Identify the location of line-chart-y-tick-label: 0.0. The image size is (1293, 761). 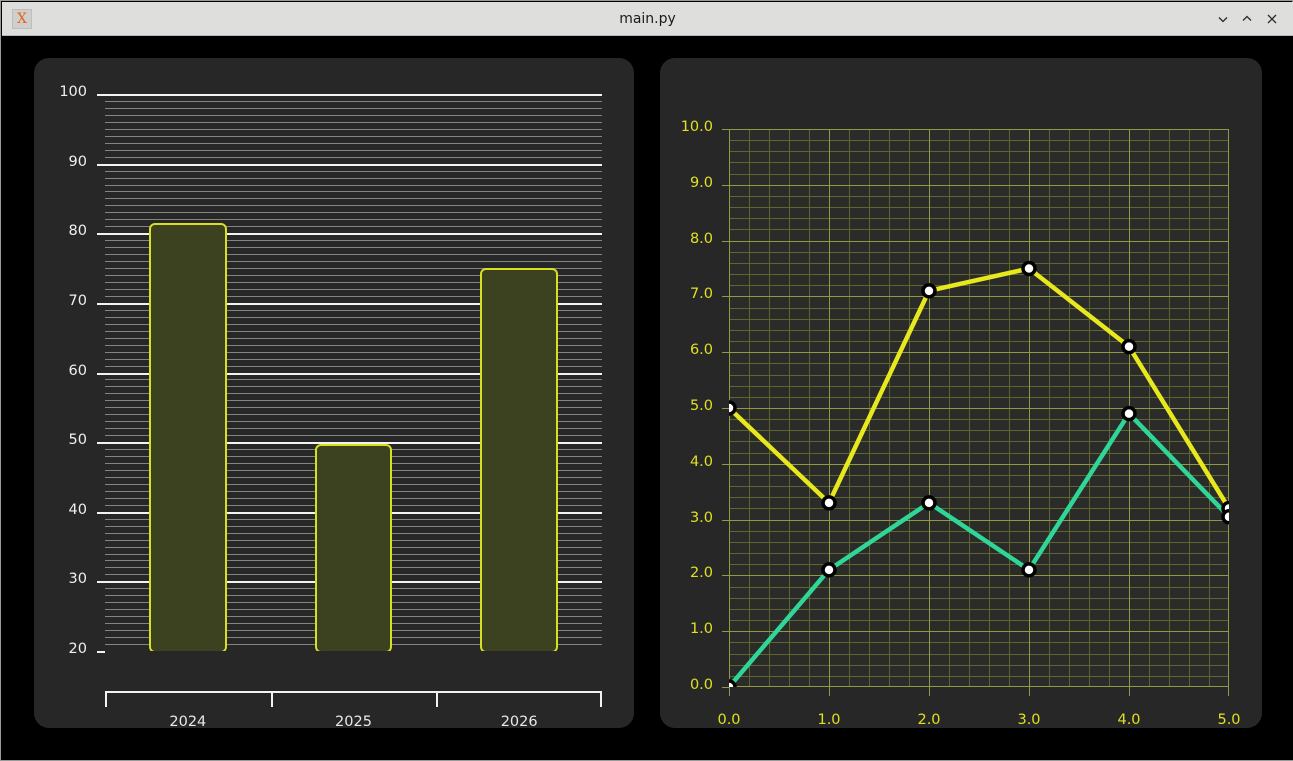
(701, 685).